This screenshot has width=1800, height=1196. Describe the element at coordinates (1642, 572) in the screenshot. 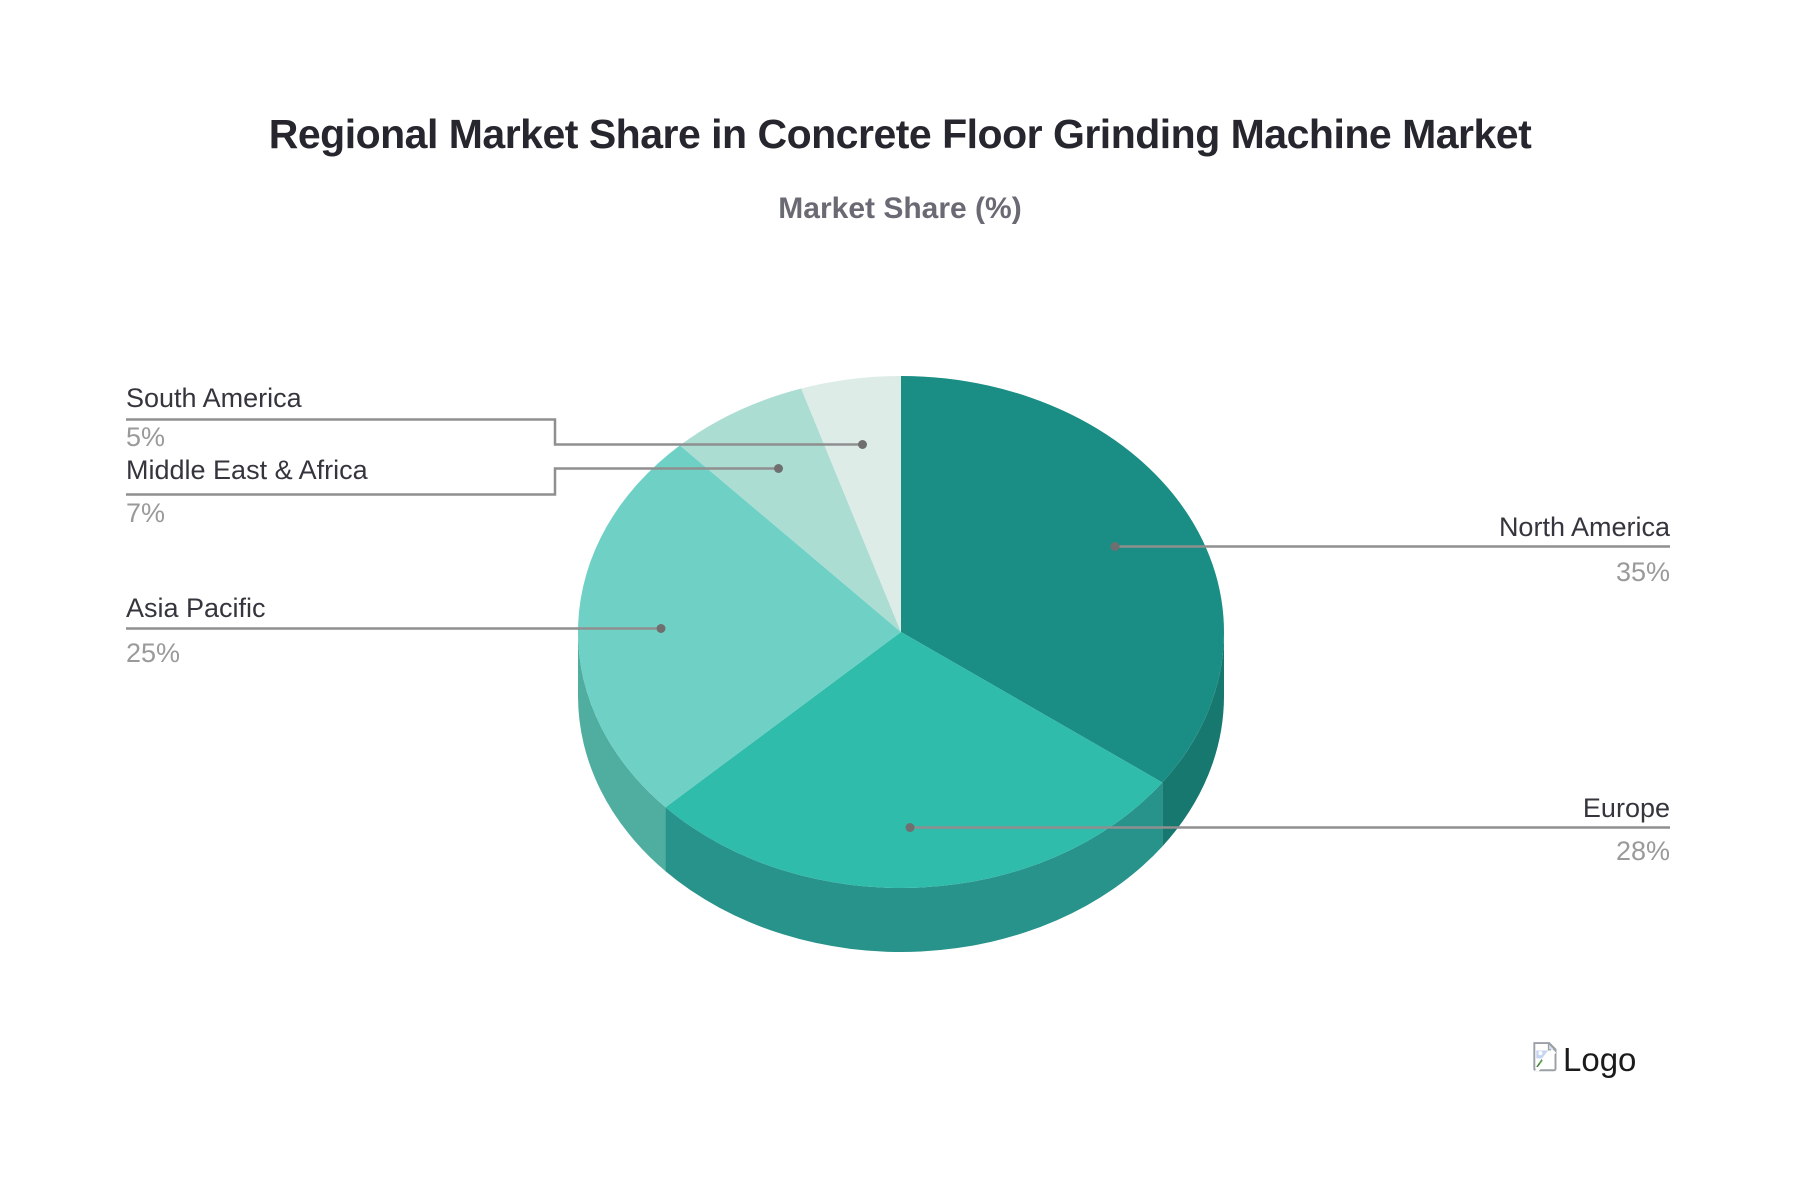

I see `pct-north-america: 35%` at that location.